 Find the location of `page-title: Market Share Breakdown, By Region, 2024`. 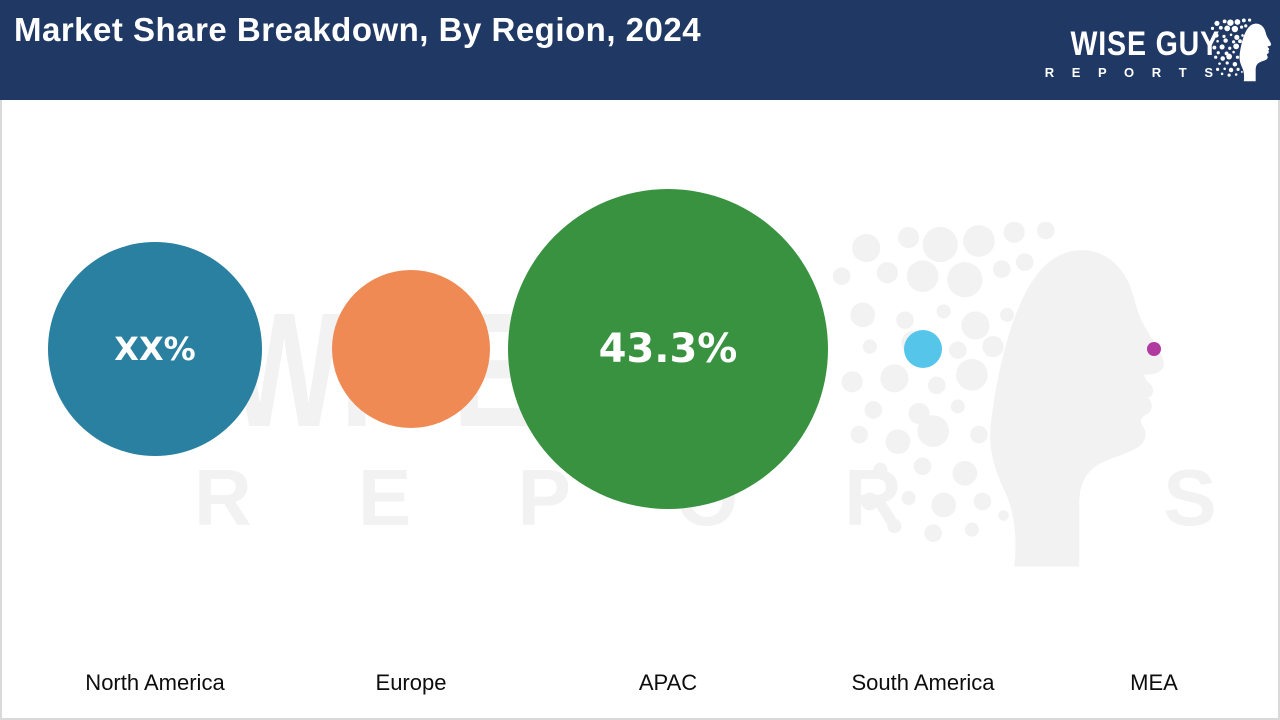

page-title: Market Share Breakdown, By Region, 2024 is located at coordinates (358, 29).